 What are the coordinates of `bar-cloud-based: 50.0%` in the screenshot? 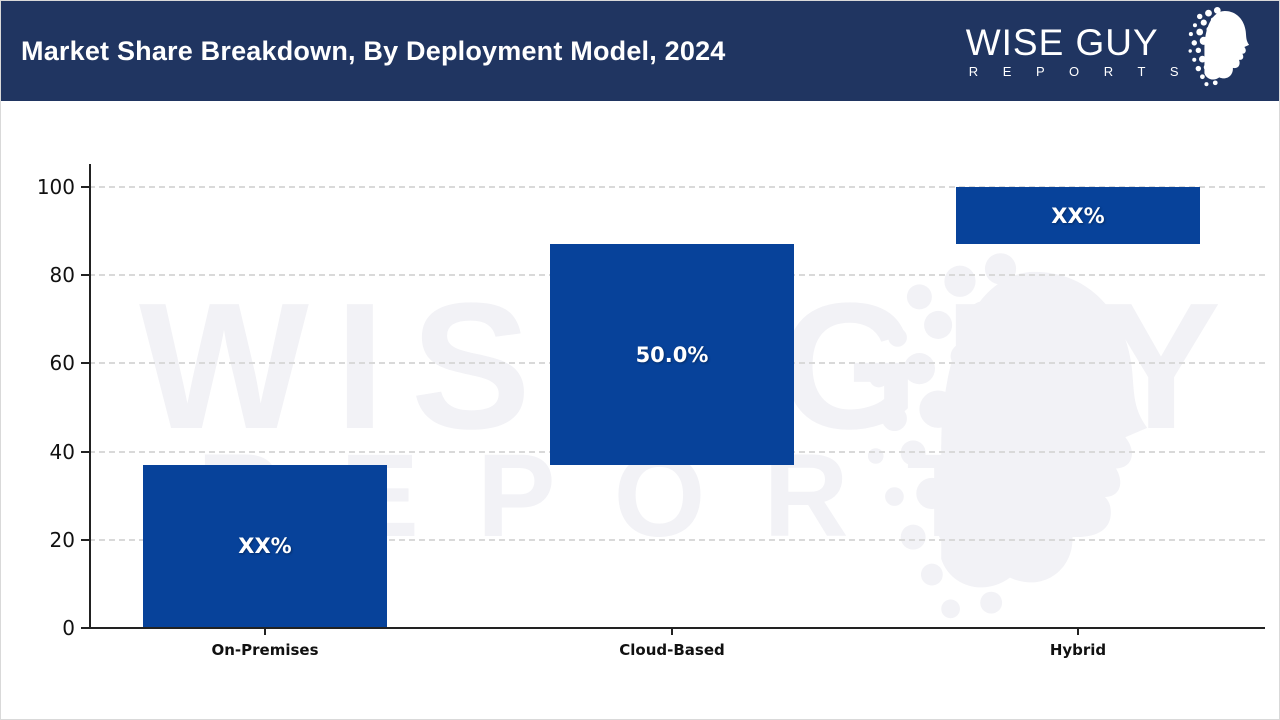 It's located at (672, 354).